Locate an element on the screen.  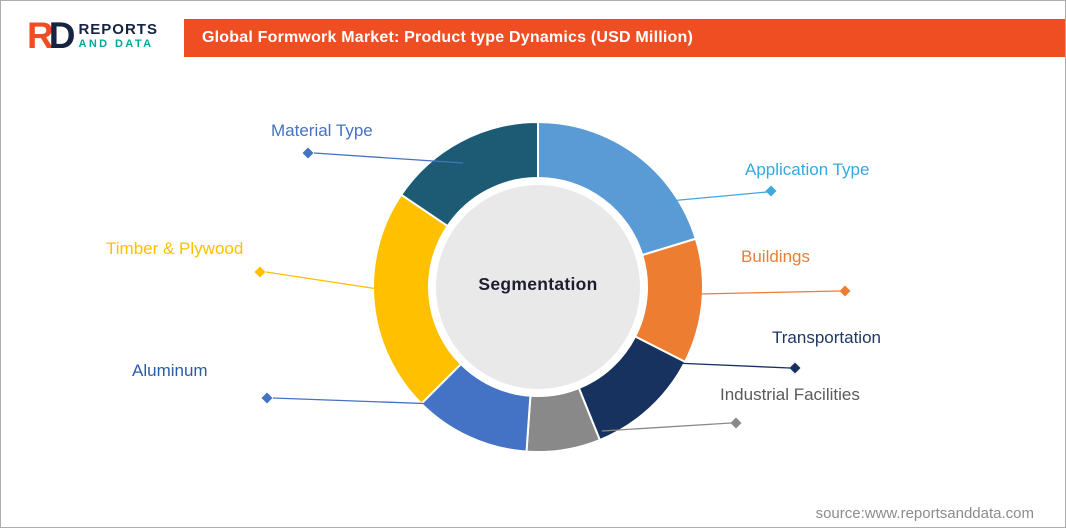
callout-line-transportation is located at coordinates (732, 365).